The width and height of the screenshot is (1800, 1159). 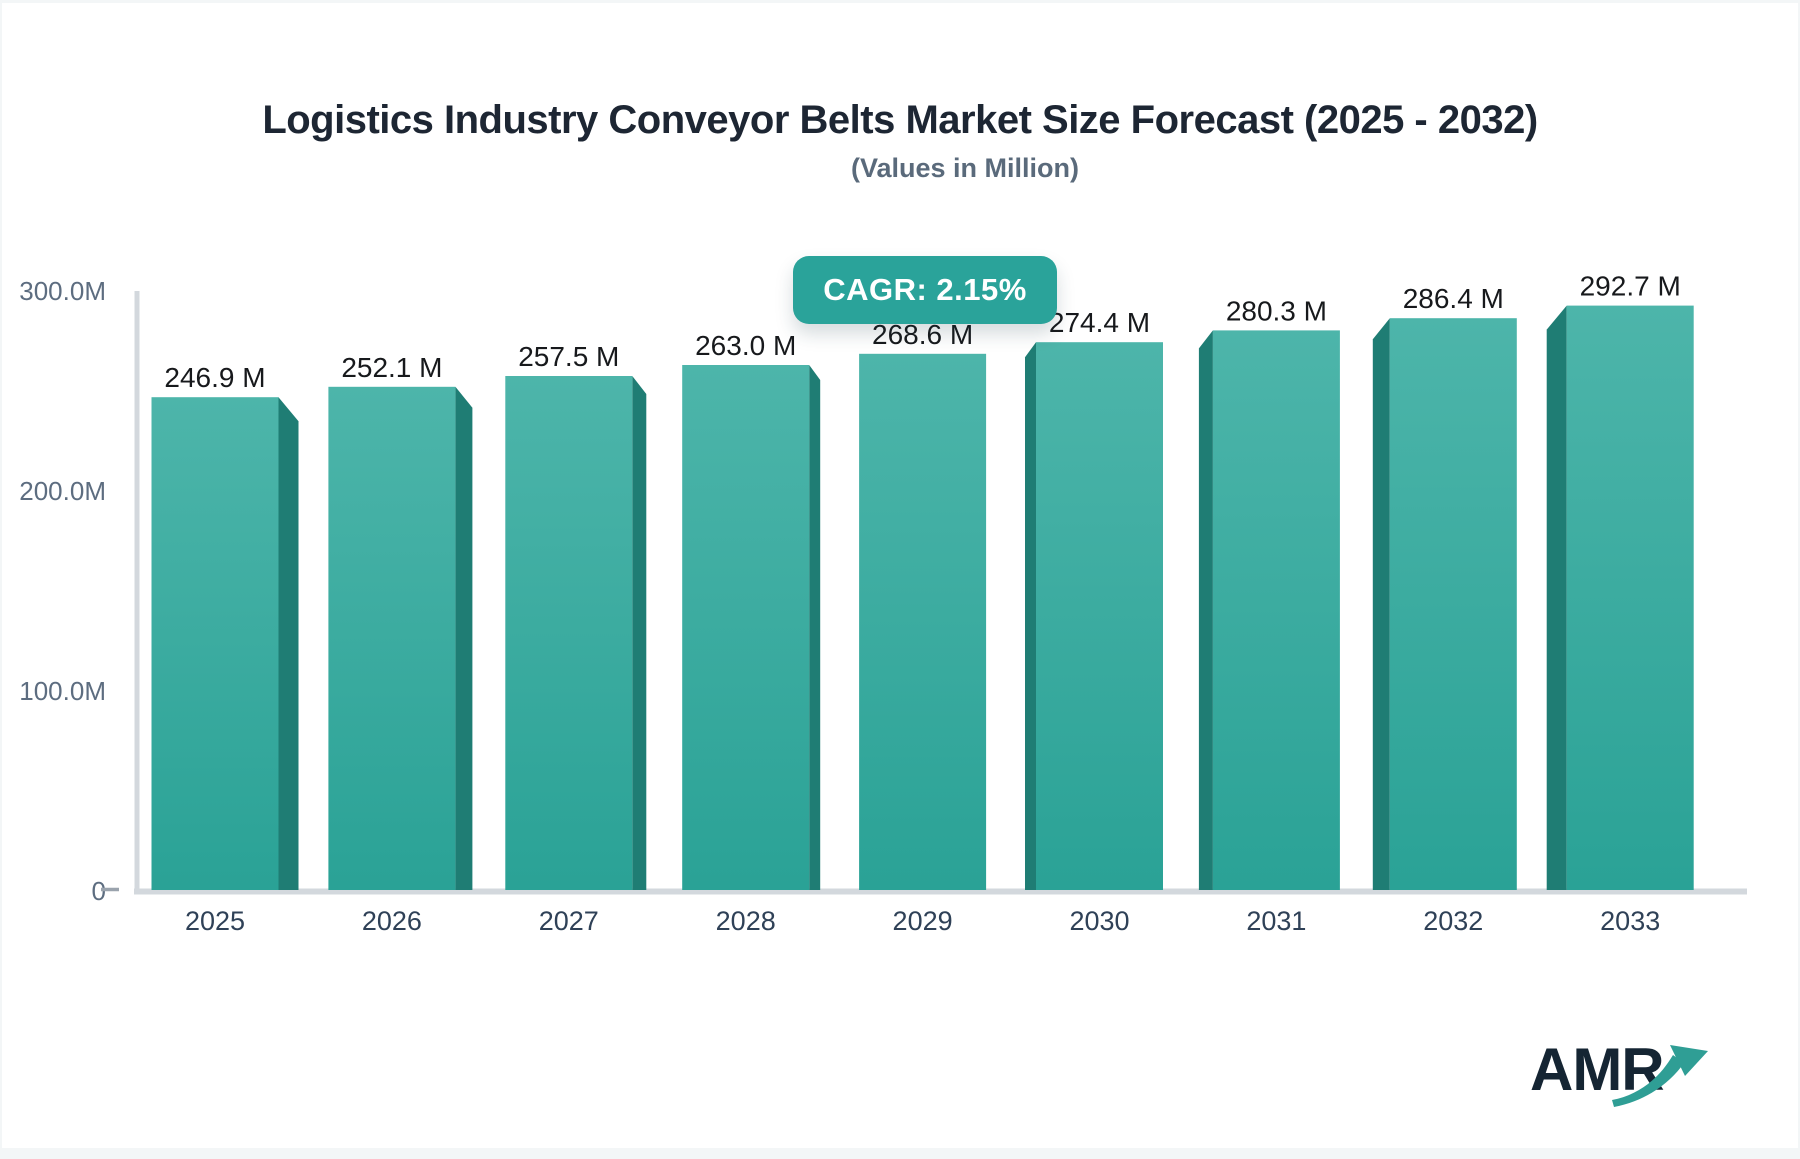 I want to click on x-category-label: 2032, so click(x=1453, y=921).